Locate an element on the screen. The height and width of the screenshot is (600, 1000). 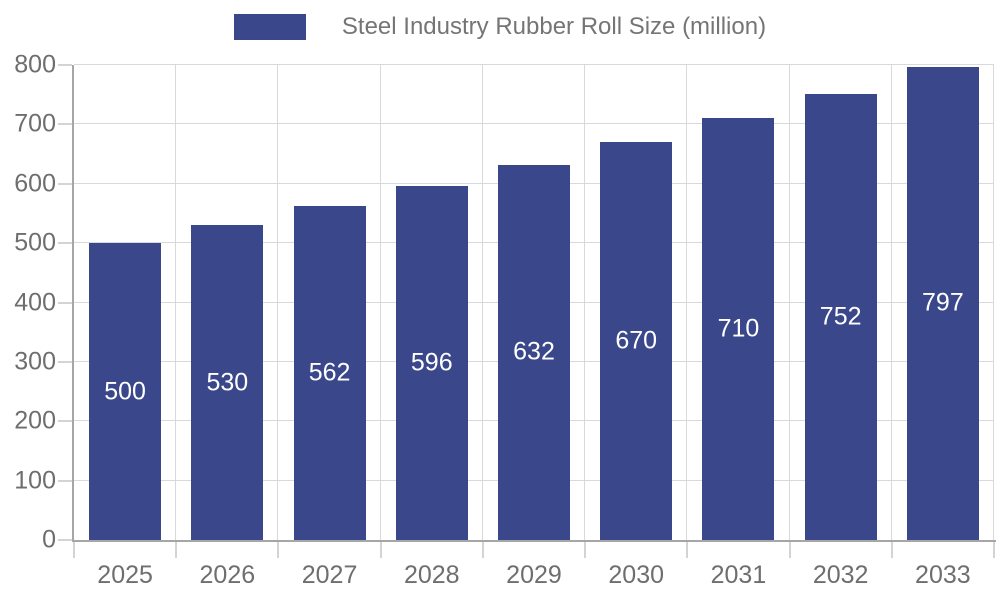
bar-value-label: 530 is located at coordinates (227, 382).